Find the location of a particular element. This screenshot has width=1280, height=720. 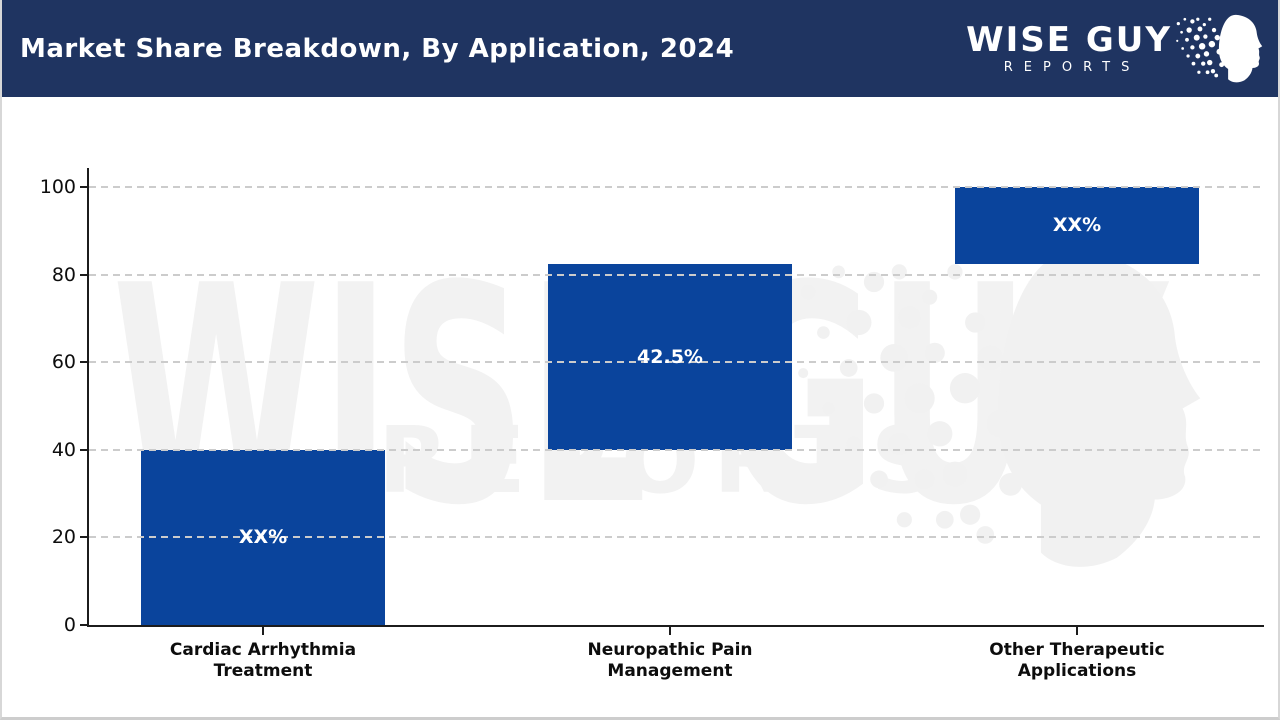

logo-head-profile-icon is located at coordinates (1219, 48).